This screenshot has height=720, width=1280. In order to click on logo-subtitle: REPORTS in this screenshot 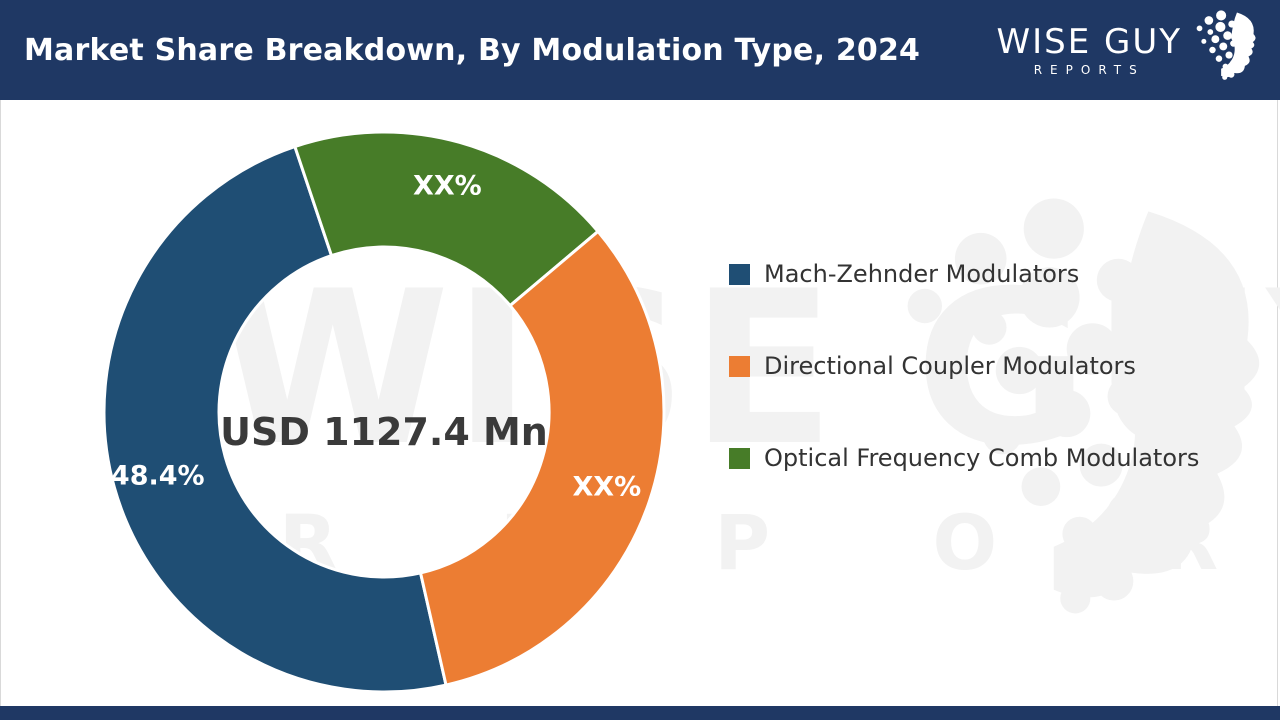, I will do `click(1089, 69)`.